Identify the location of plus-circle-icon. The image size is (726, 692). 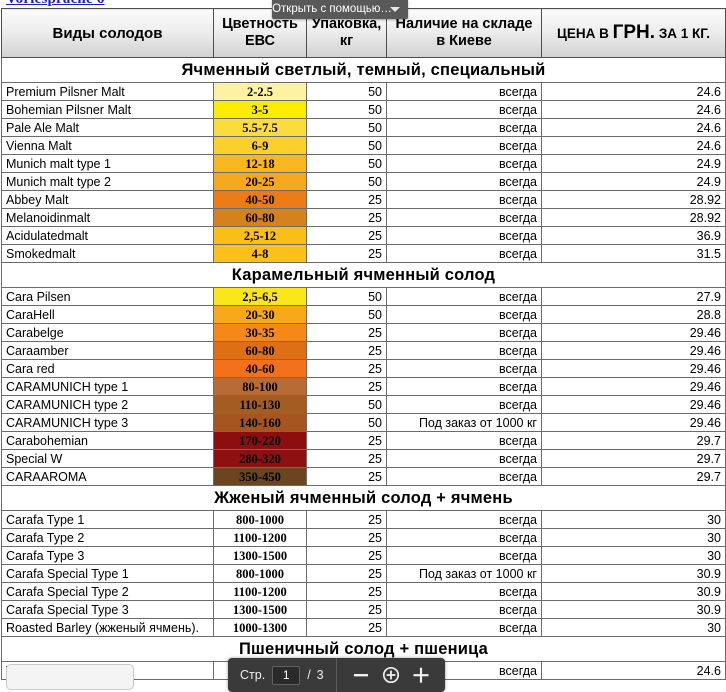
(391, 675).